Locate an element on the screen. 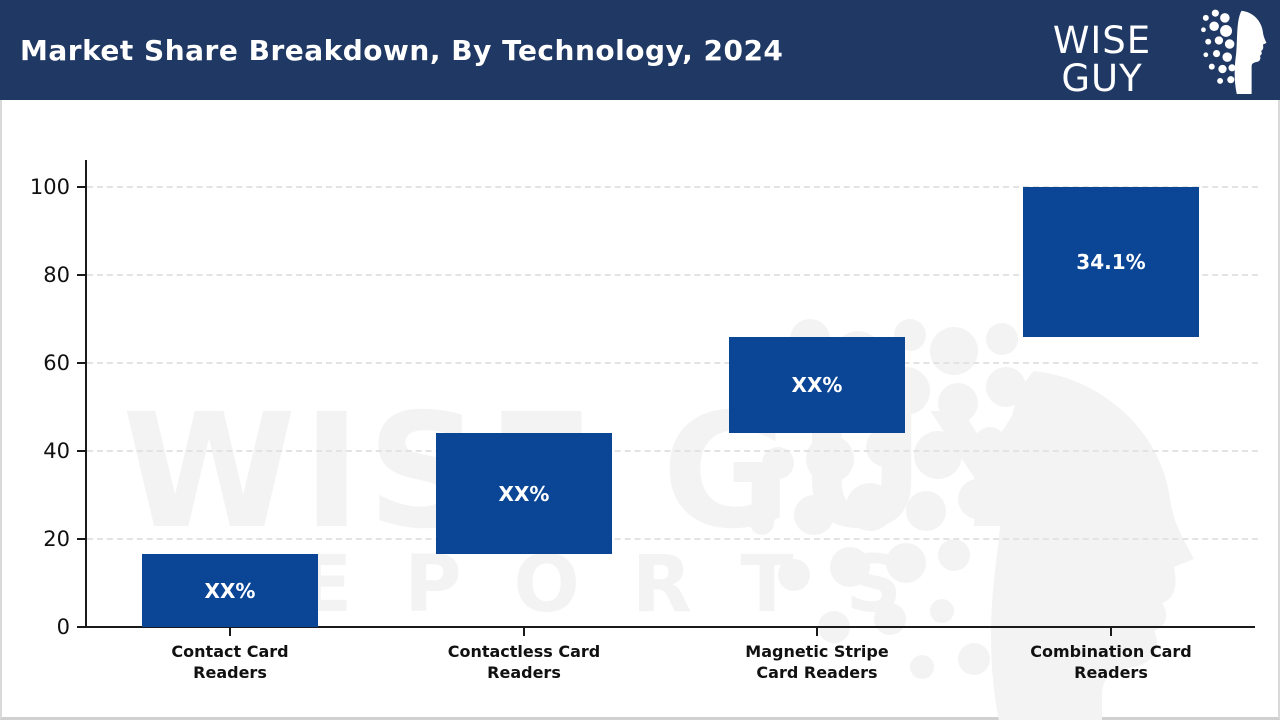 Image resolution: width=1280 pixels, height=720 pixels. logo-reports-label: REPORTS is located at coordinates (1106, 109).